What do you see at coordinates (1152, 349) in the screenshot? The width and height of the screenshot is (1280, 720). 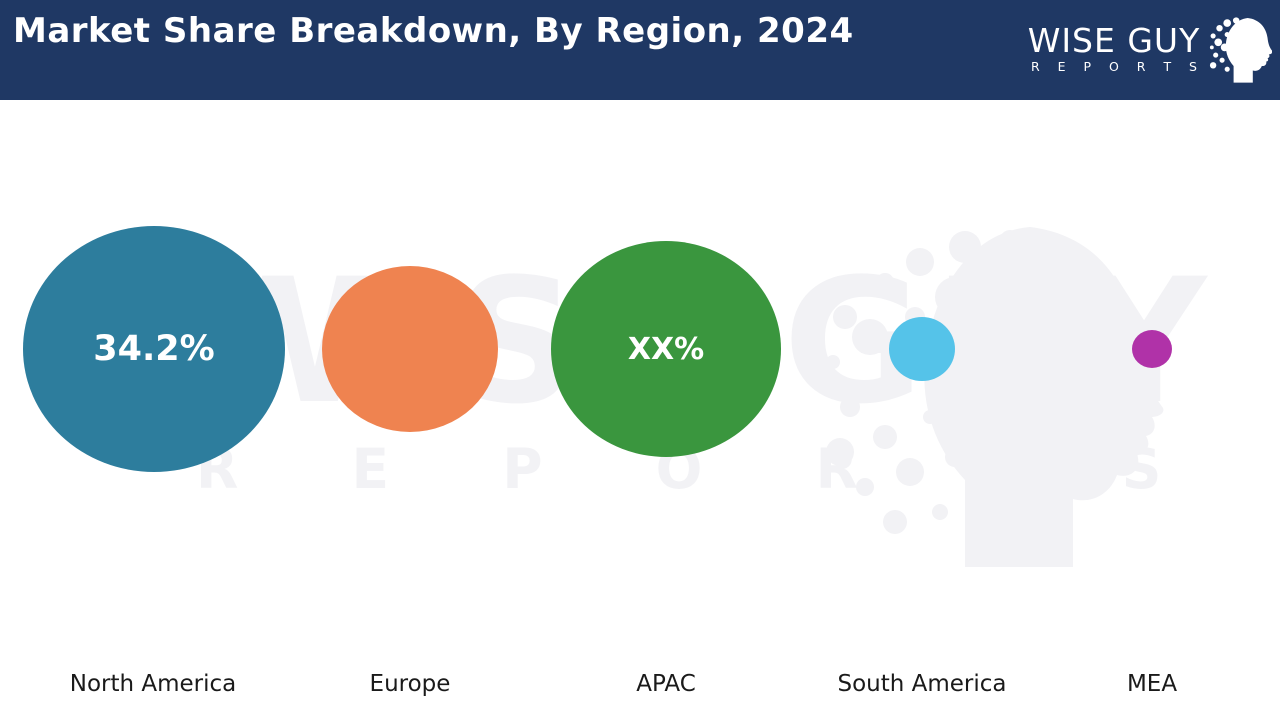 I see `bubble-mea` at bounding box center [1152, 349].